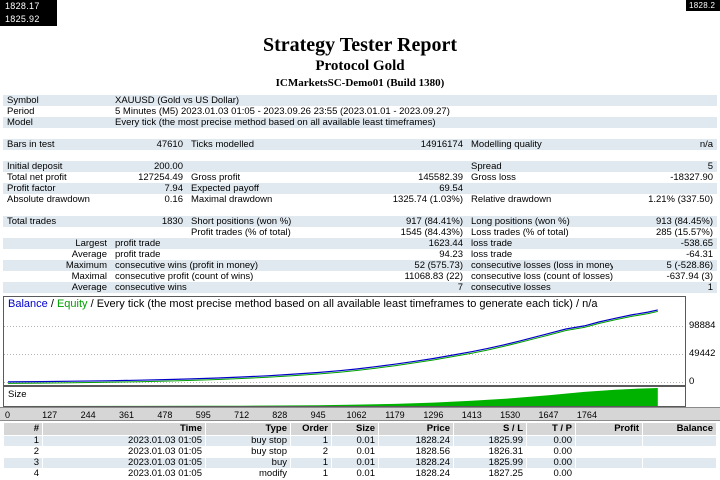 Image resolution: width=720 pixels, height=480 pixels. What do you see at coordinates (609, 429) in the screenshot?
I see `trades-header-cell: Profit` at bounding box center [609, 429].